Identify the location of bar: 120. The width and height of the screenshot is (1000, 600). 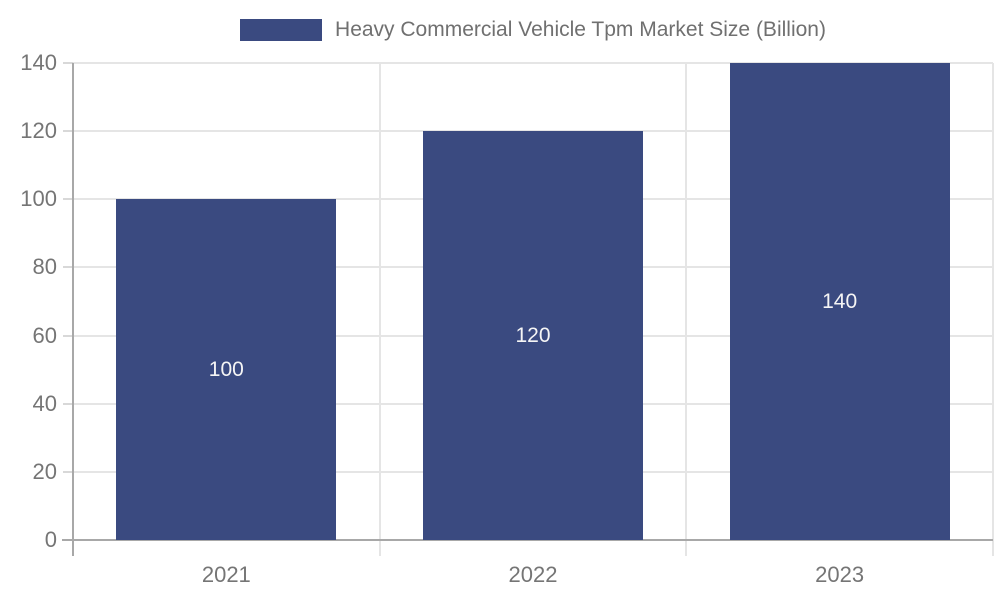
(533, 335).